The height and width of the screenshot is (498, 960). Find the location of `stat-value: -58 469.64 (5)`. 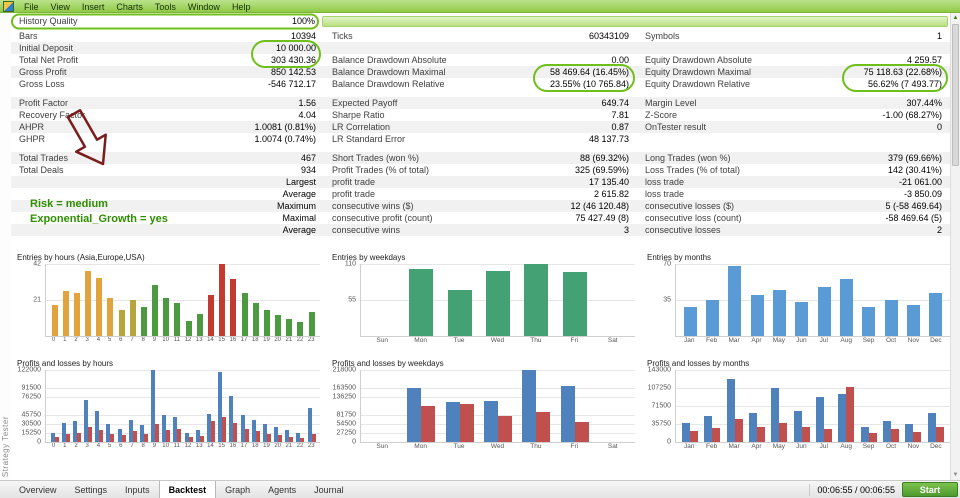

stat-value: -58 469.64 (5) is located at coordinates (913, 218).